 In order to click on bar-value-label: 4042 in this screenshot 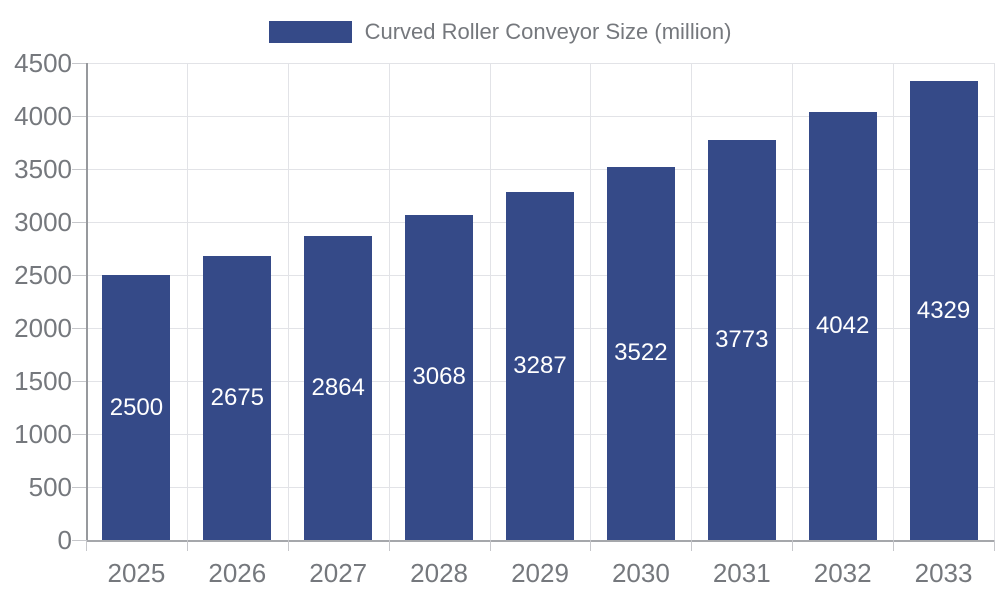, I will do `click(842, 325)`.